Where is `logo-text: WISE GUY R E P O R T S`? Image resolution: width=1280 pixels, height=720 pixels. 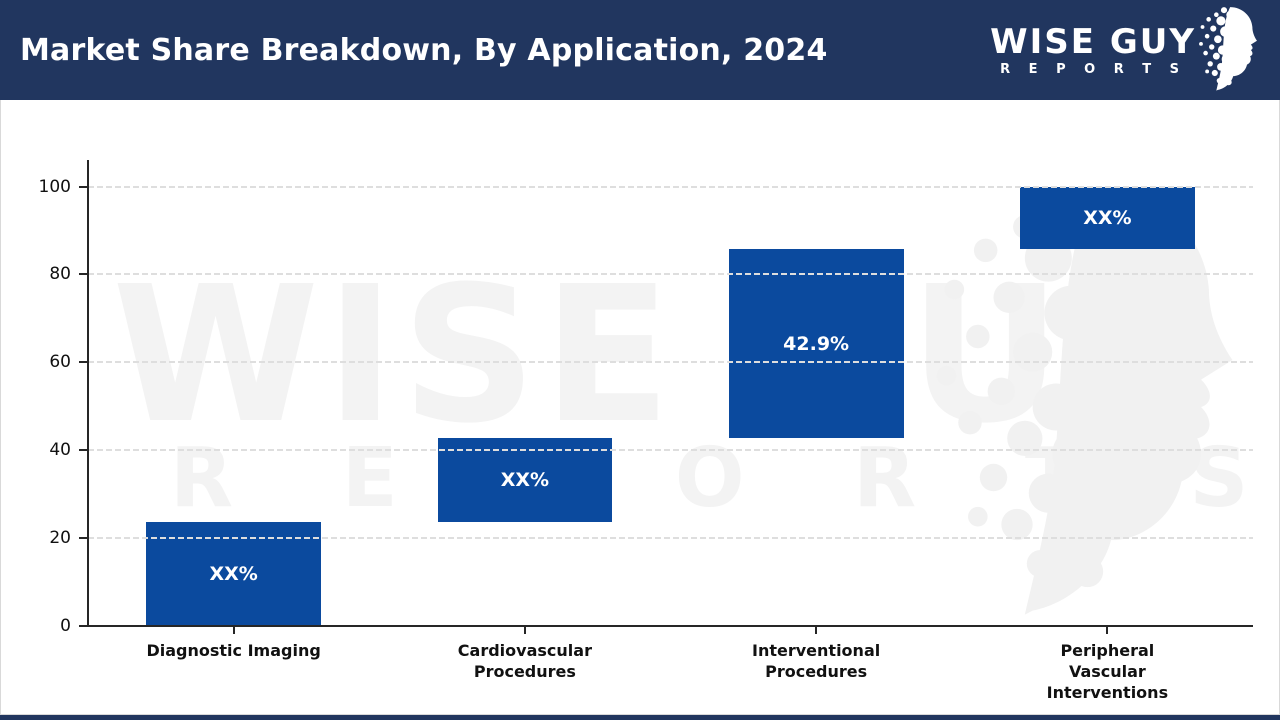 logo-text: WISE GUY R E P O R T S is located at coordinates (1093, 50).